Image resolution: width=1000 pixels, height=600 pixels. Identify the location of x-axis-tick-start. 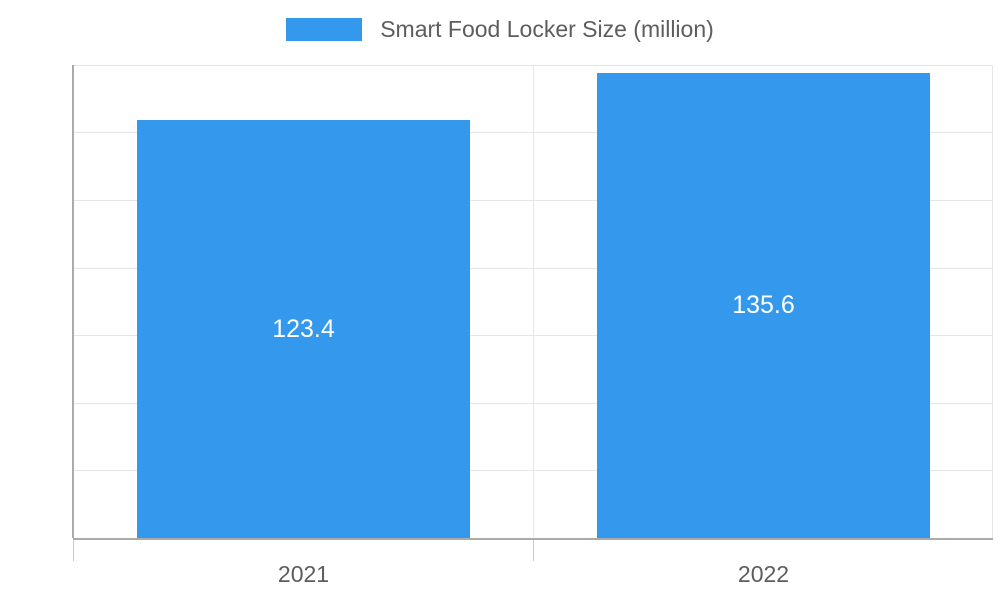
(73, 550).